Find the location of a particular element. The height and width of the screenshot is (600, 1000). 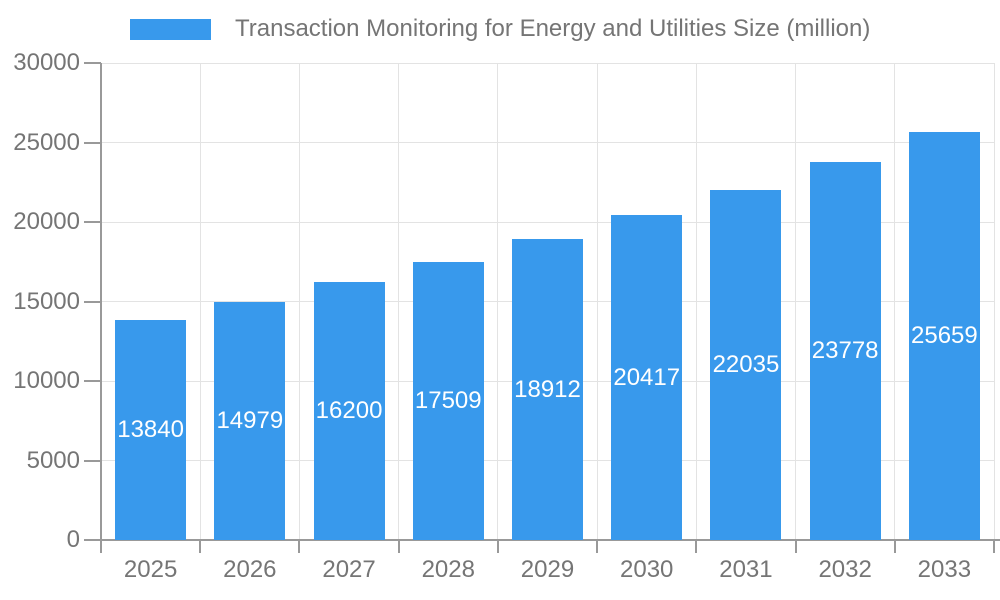

bar: 17509 is located at coordinates (448, 400).